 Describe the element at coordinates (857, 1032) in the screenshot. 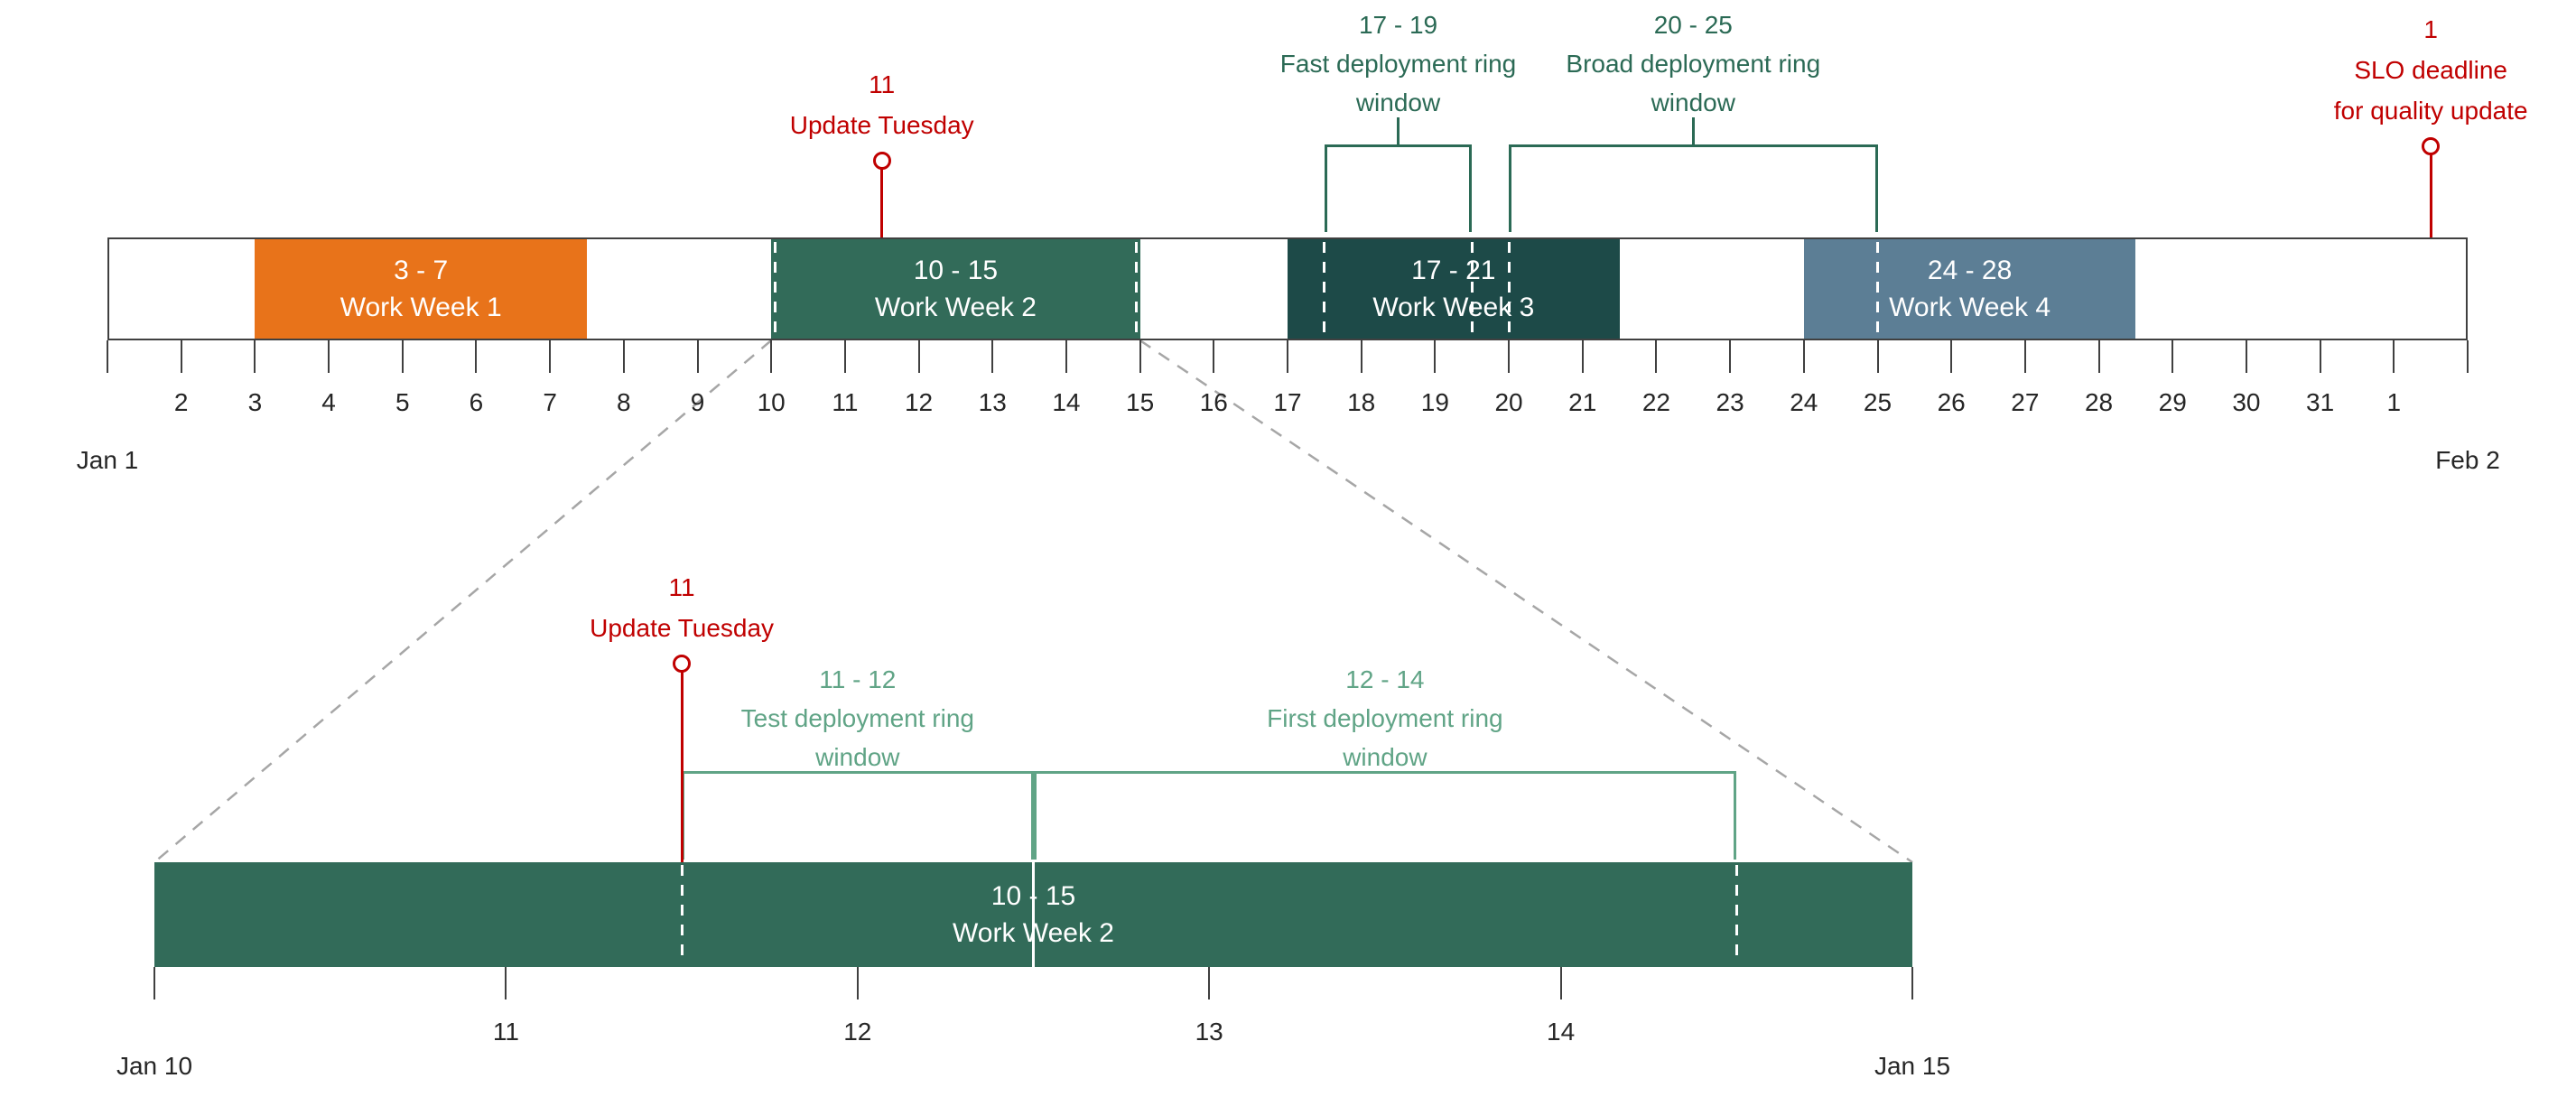

I see `tick-label: 12` at that location.